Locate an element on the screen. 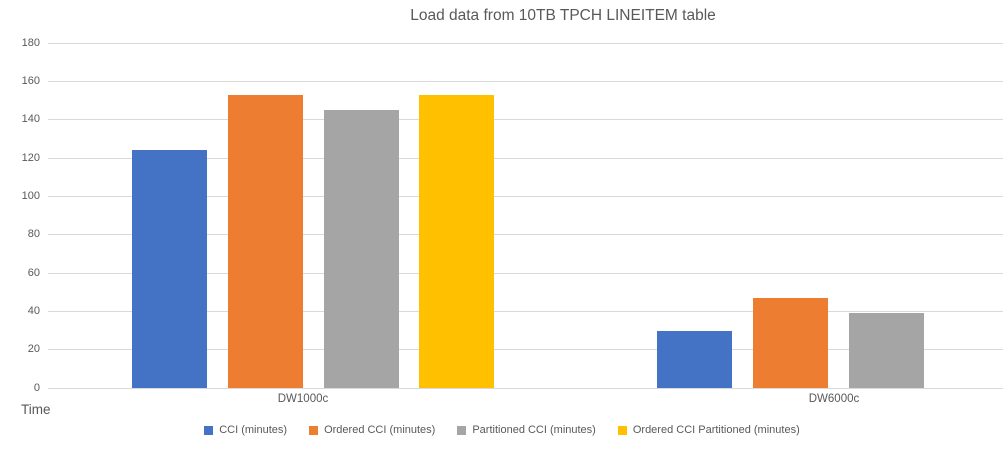 Image resolution: width=1004 pixels, height=452 pixels. bar-partitioned-cci-minutes-dw1000c is located at coordinates (361, 249).